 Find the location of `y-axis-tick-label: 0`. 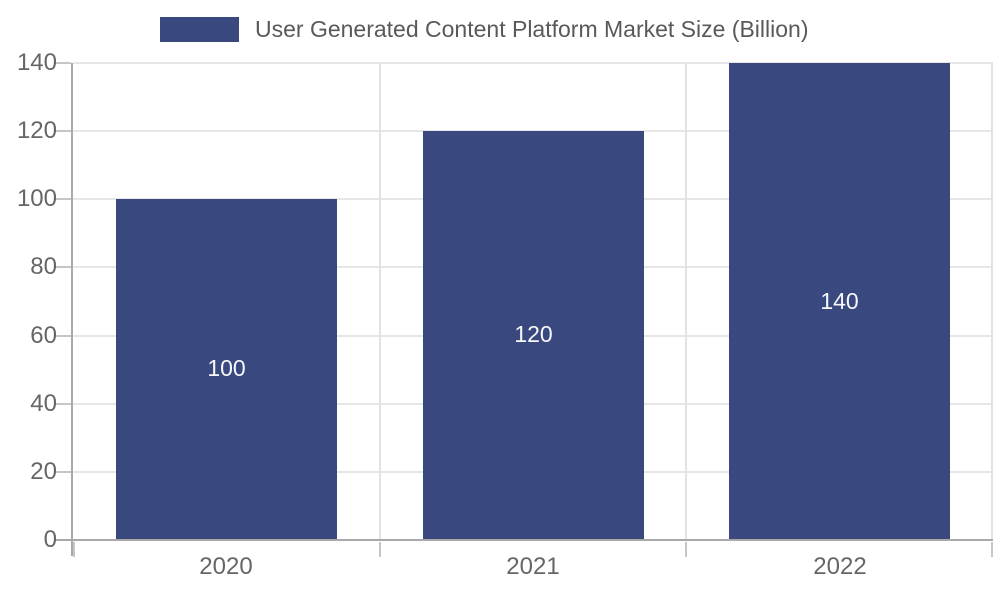

y-axis-tick-label: 0 is located at coordinates (50, 539).